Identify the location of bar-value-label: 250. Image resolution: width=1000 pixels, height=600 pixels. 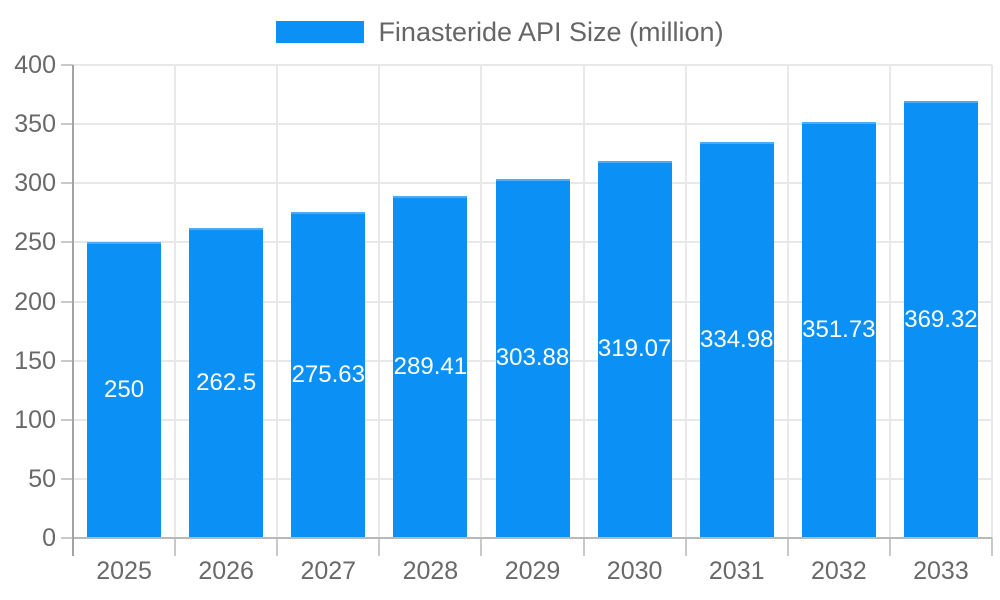
(124, 390).